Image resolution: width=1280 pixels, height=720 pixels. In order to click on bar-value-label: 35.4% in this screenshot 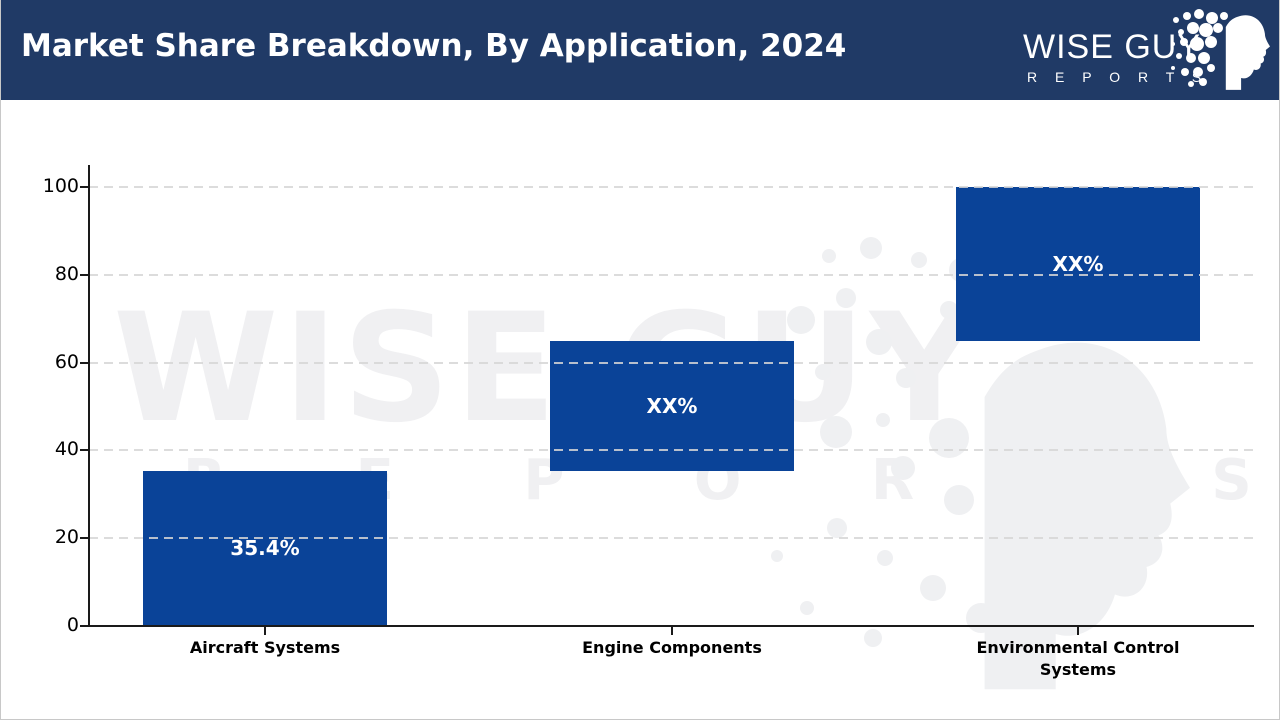, I will do `click(265, 548)`.